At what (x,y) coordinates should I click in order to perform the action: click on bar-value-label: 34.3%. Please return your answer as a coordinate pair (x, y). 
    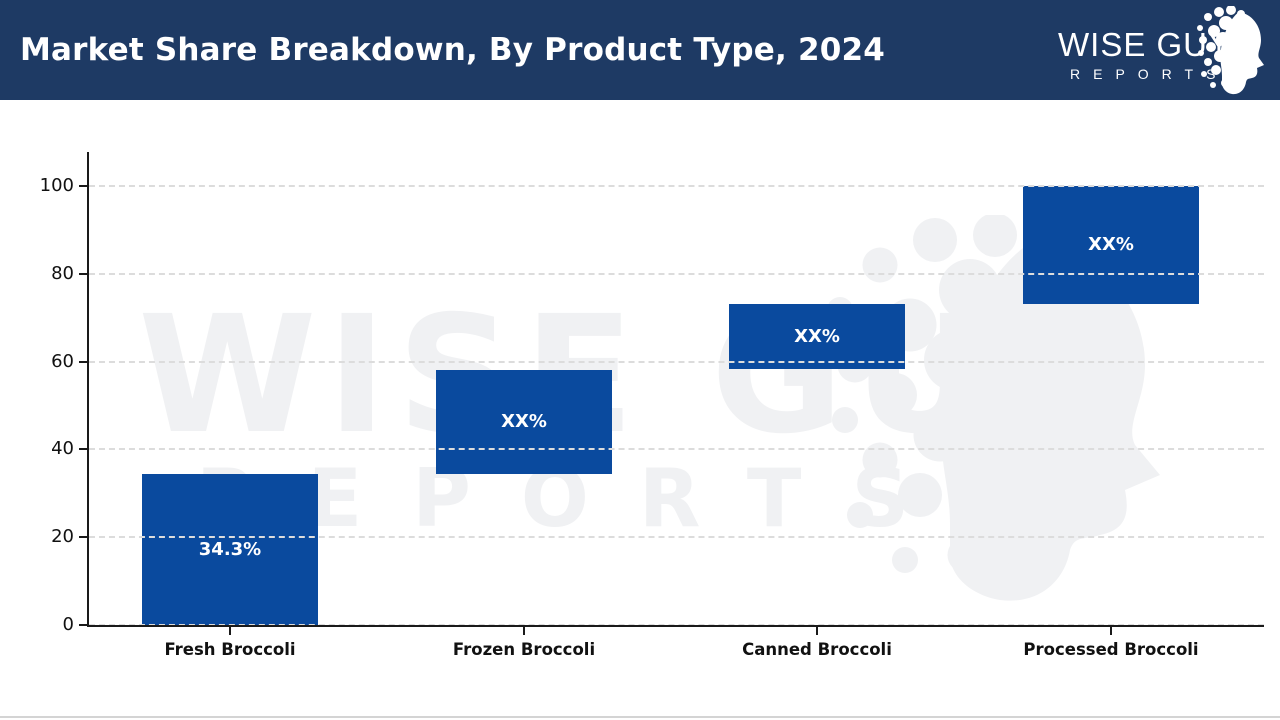
    Looking at the image, I should click on (230, 550).